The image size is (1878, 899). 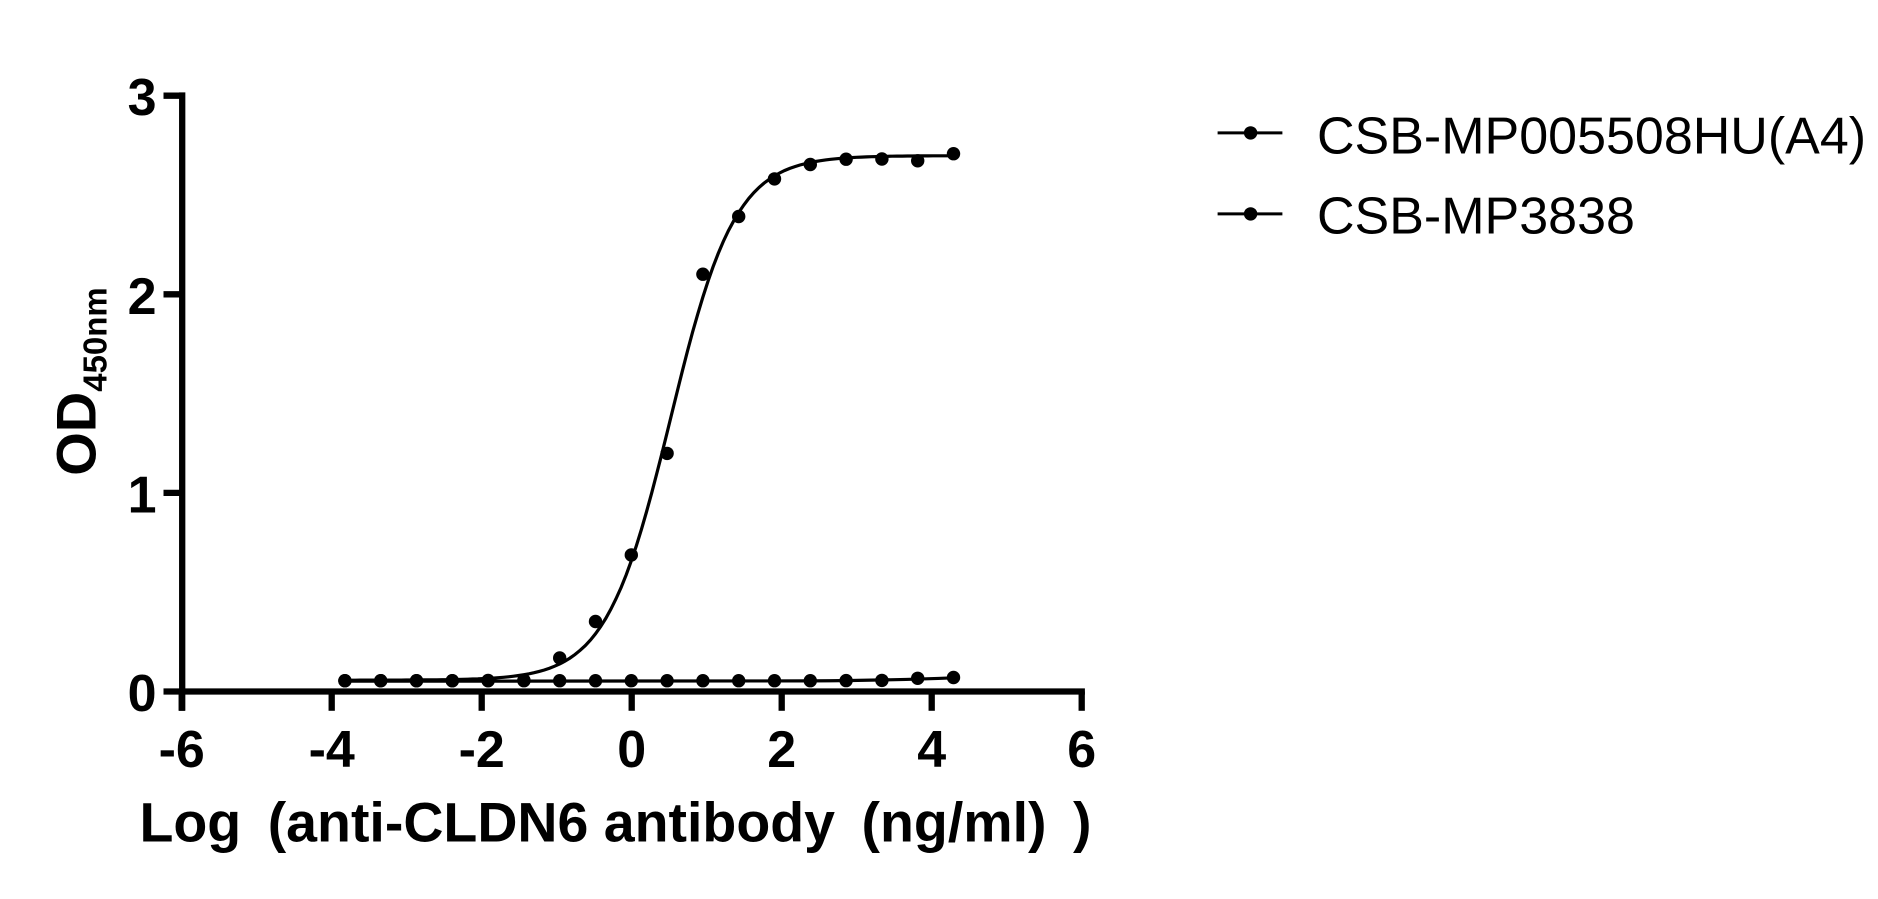 I want to click on svg-text: 4, so click(x=931, y=750).